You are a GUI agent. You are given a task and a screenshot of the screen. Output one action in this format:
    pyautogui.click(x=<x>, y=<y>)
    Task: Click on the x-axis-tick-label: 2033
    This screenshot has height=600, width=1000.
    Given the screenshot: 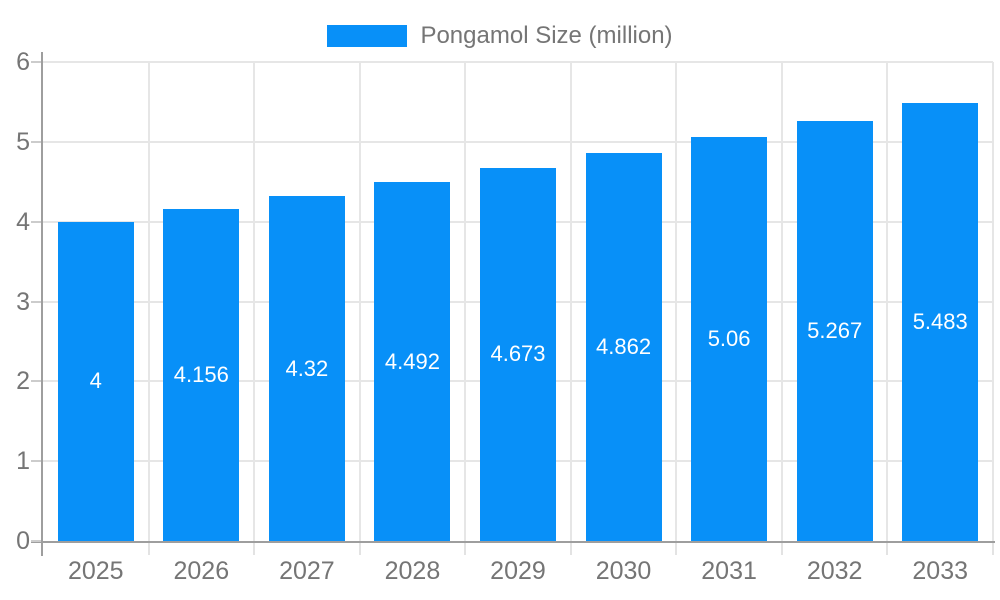 What is the action you would take?
    pyautogui.click(x=940, y=571)
    